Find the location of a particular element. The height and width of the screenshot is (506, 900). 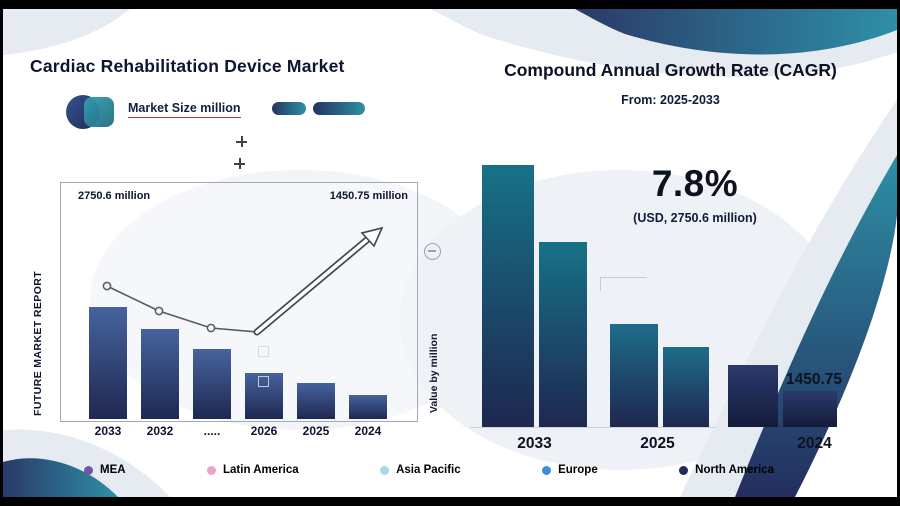

trend-line is located at coordinates (182, 309).